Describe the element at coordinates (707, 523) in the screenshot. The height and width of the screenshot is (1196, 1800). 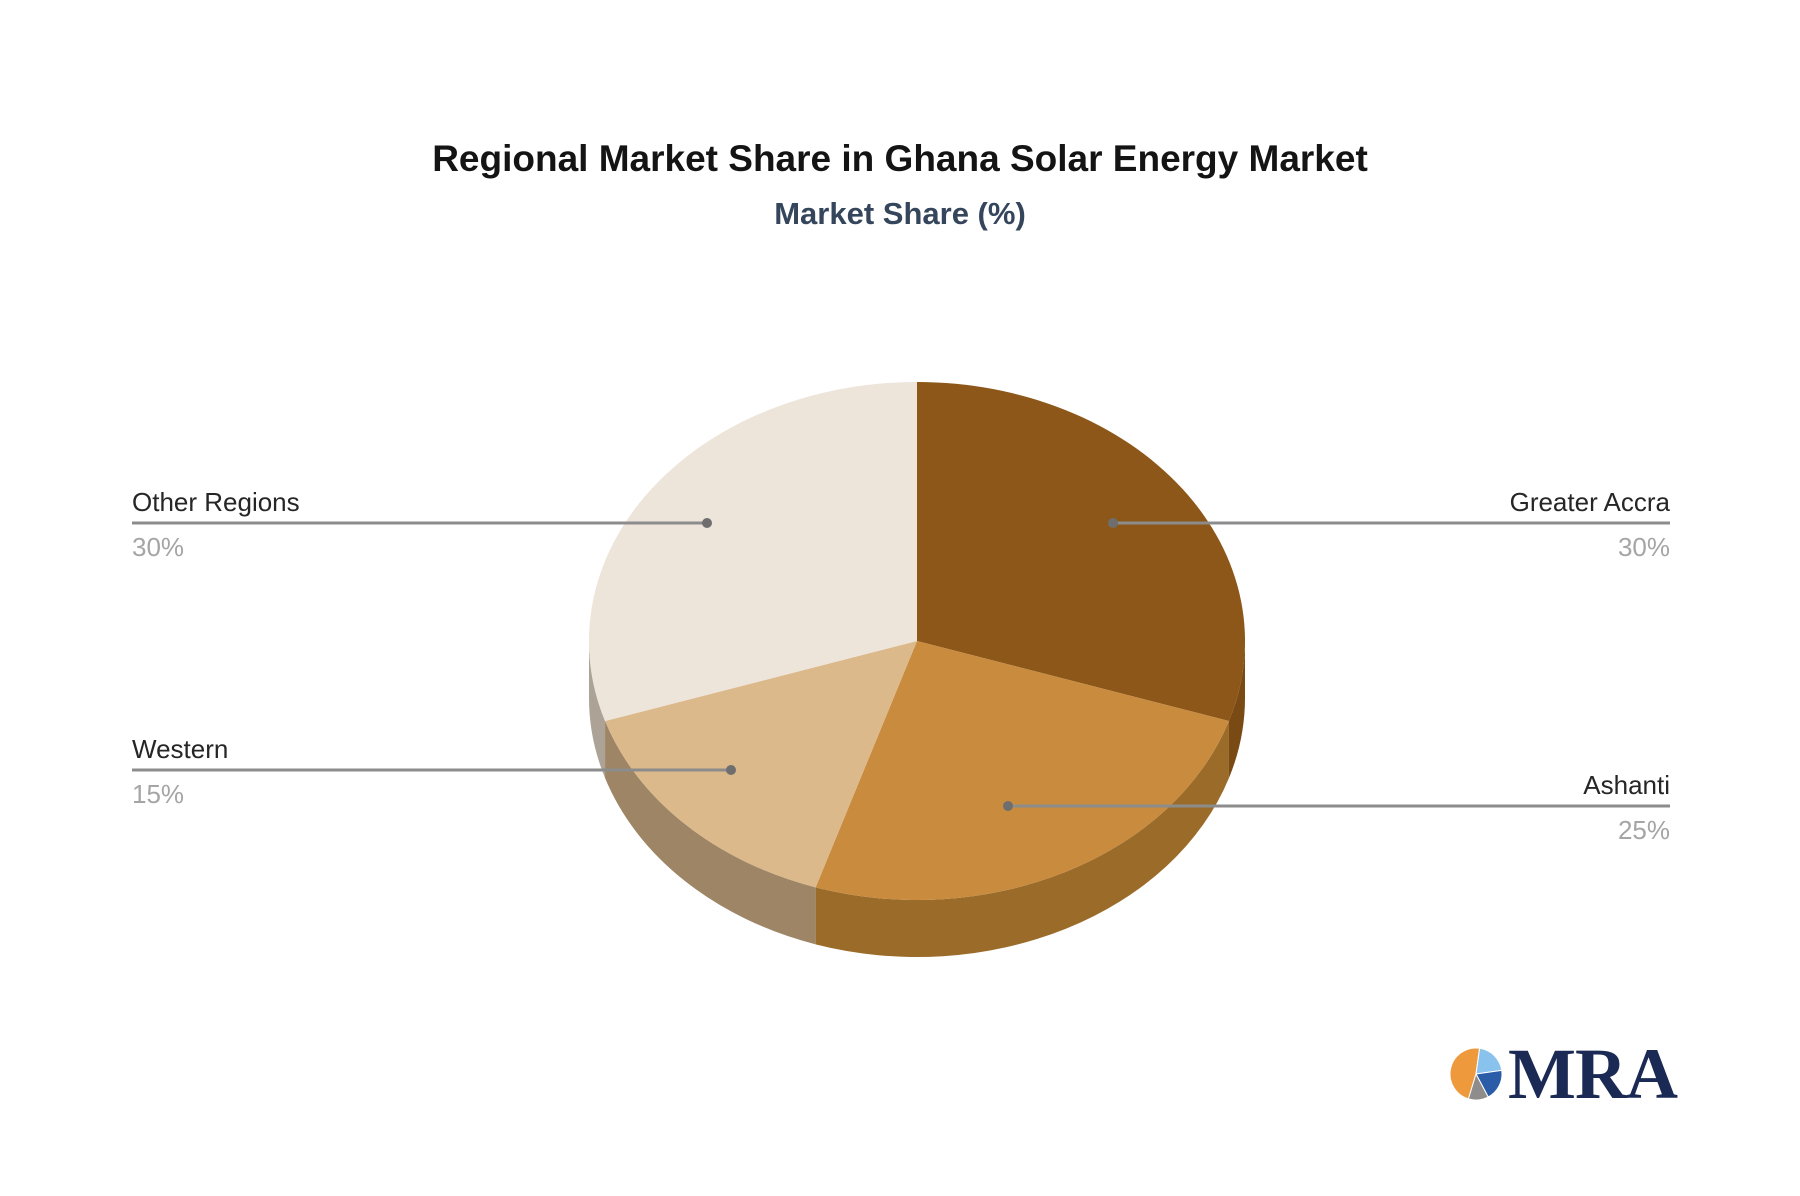
I see `callout-dot-other-regions` at that location.